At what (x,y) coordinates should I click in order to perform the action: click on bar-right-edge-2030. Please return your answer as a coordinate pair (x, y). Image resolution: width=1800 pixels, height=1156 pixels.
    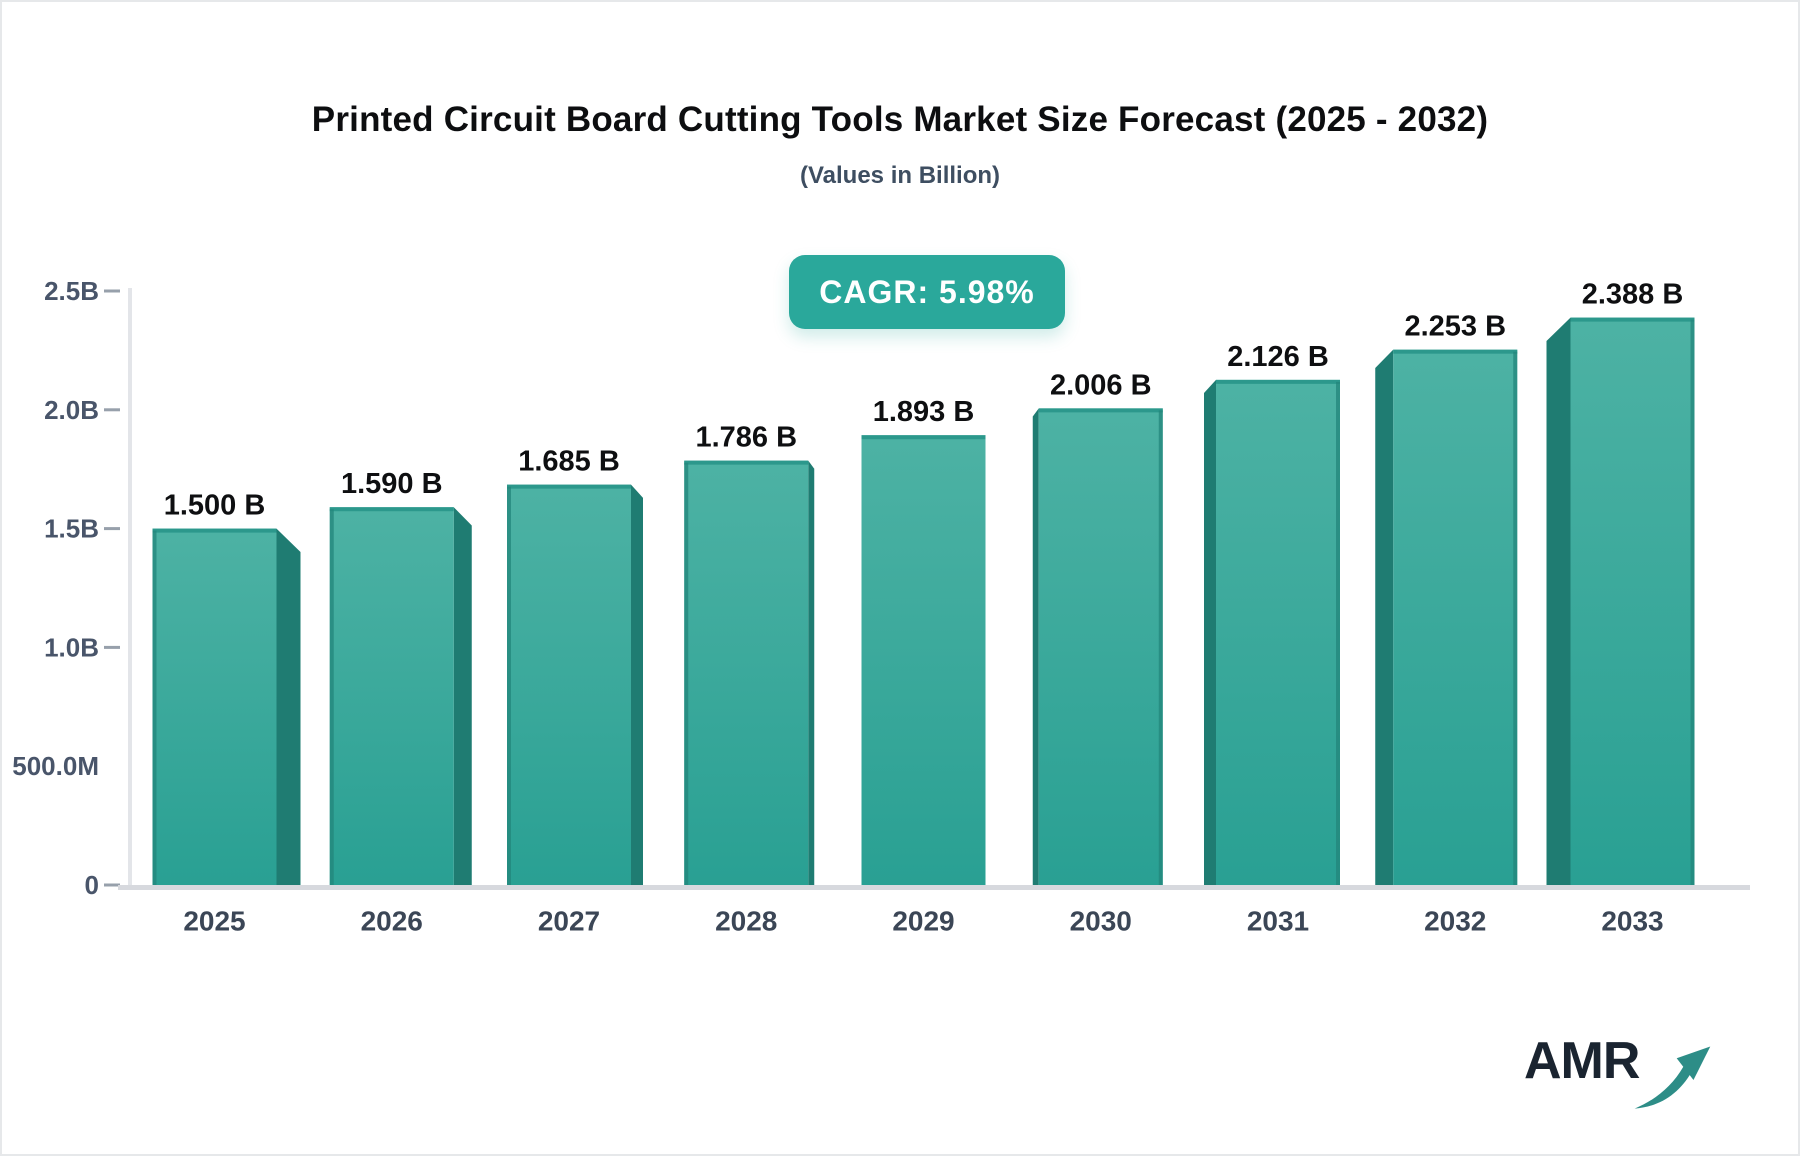
    Looking at the image, I should click on (1160, 647).